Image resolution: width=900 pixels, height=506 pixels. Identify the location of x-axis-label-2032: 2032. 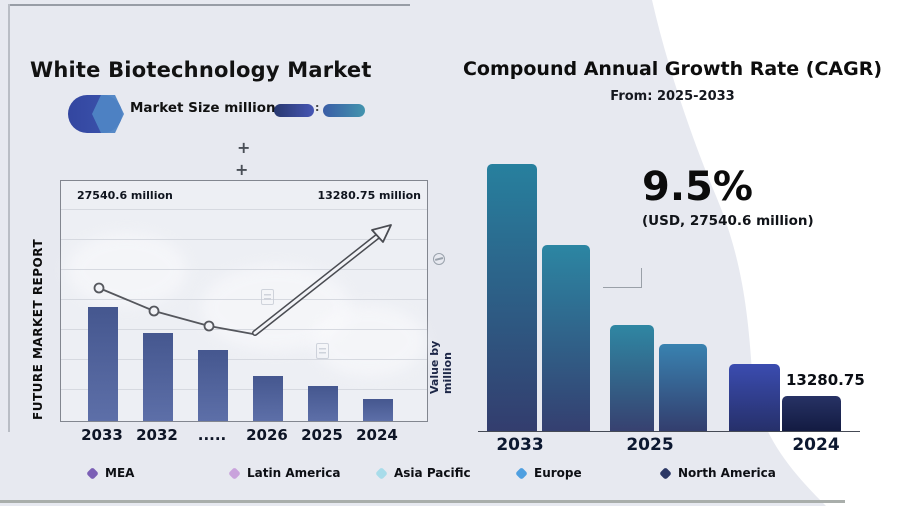
(157, 435).